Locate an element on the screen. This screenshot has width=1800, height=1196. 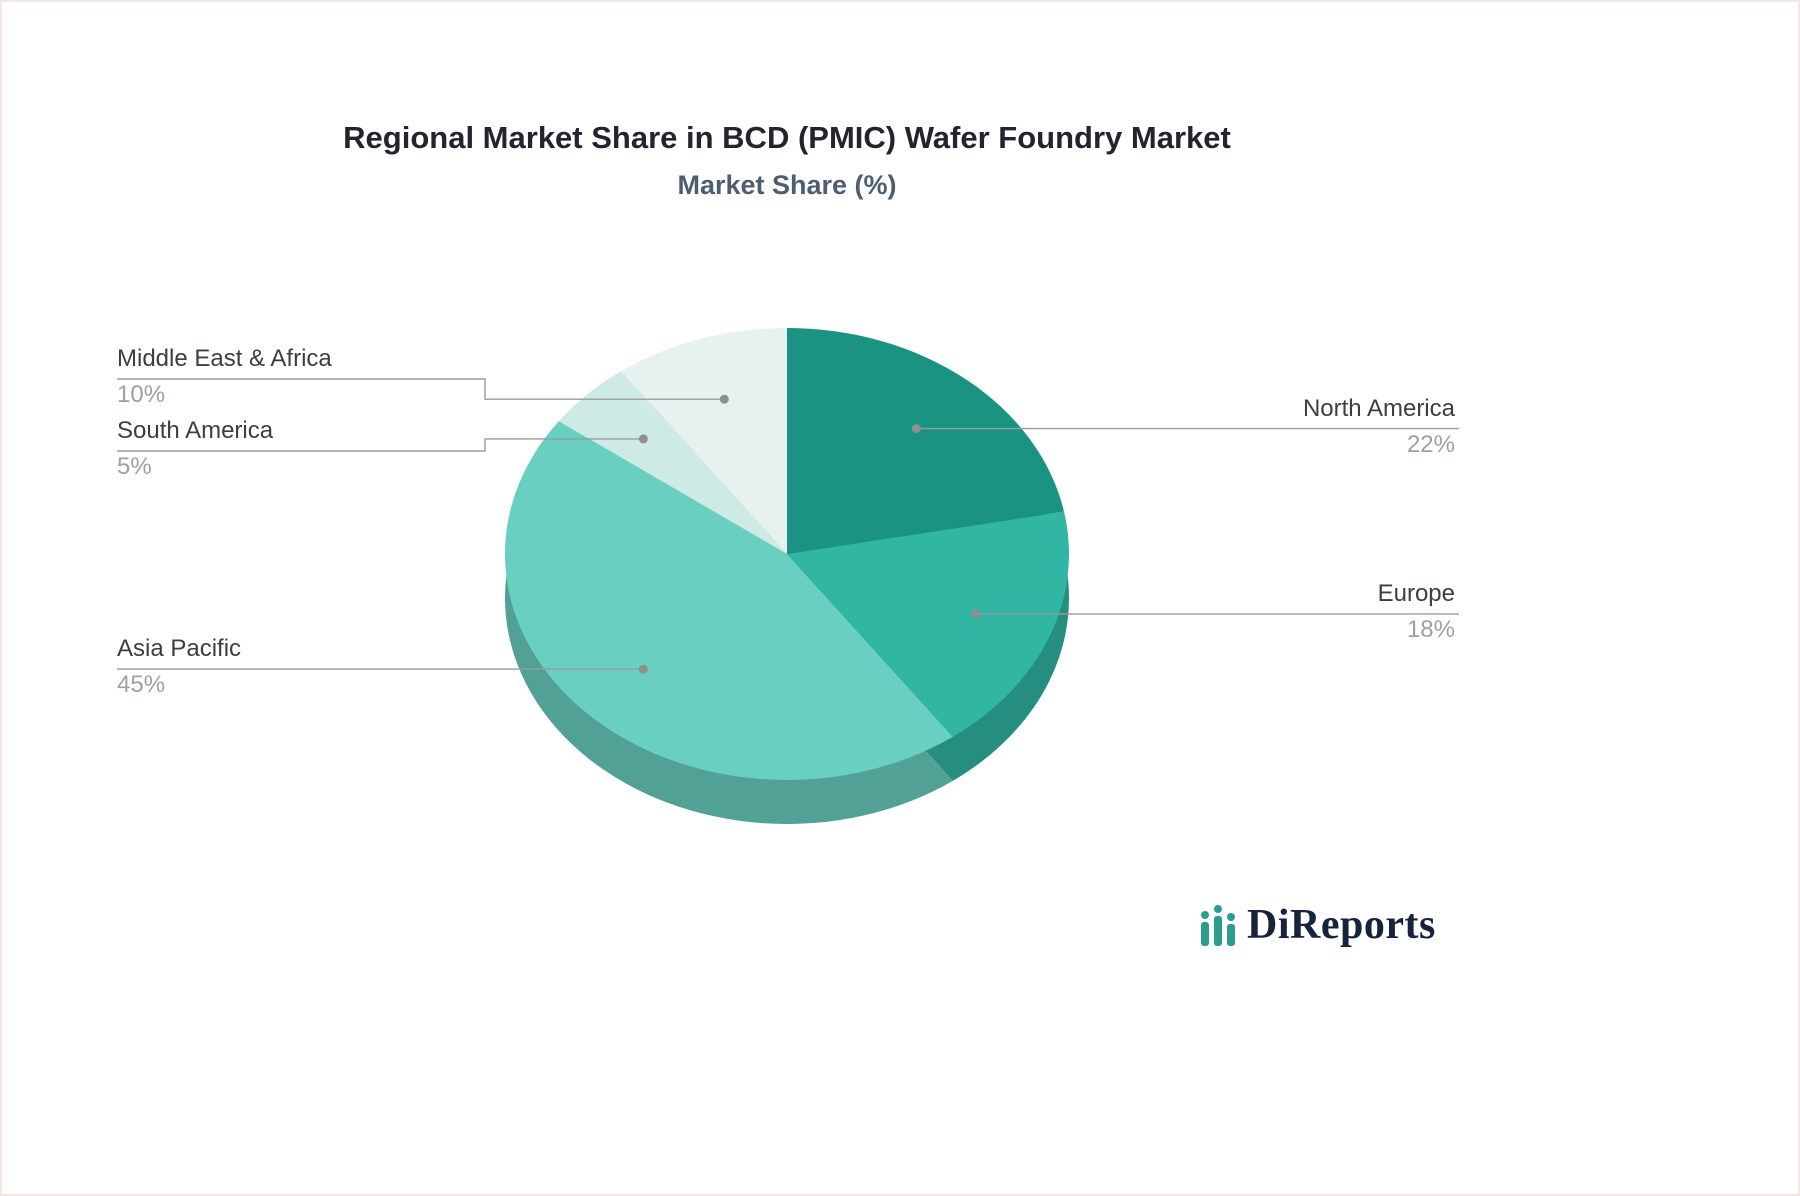
slice-value: 22% is located at coordinates (1430, 444).